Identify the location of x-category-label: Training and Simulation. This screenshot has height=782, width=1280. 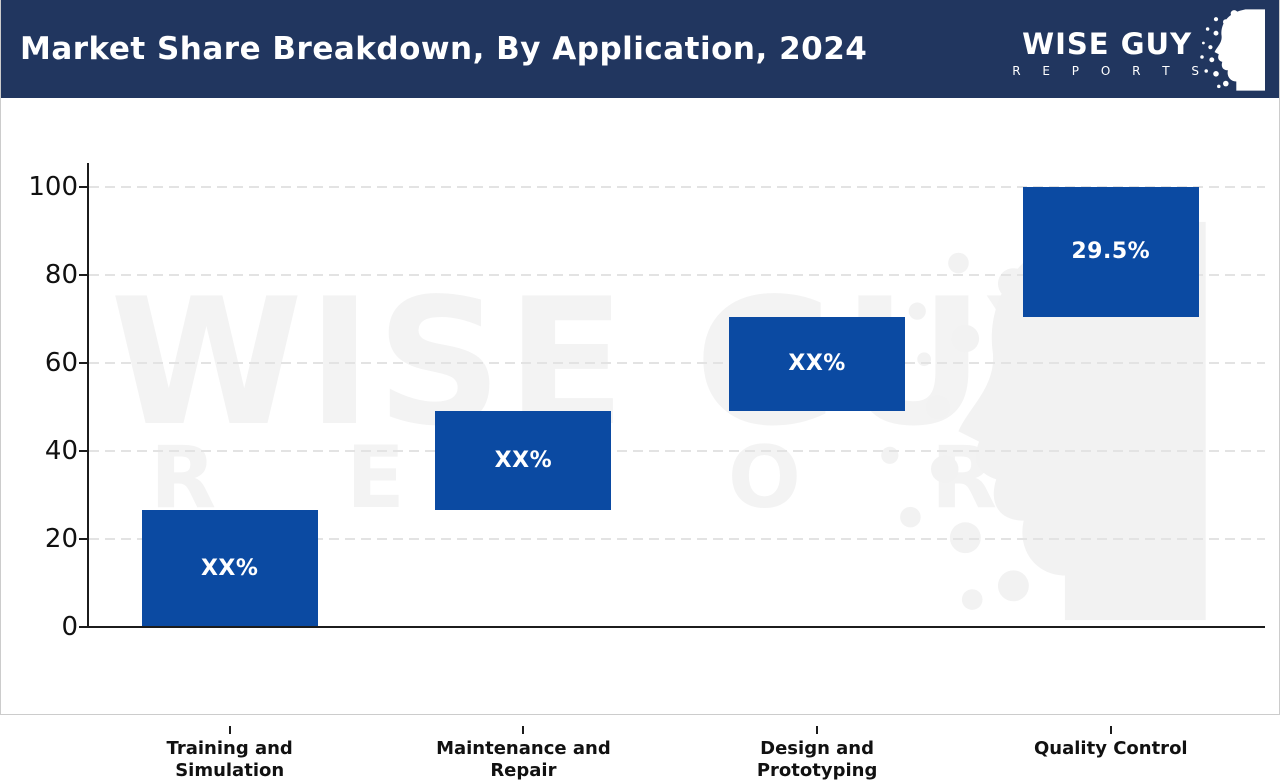
(230, 760).